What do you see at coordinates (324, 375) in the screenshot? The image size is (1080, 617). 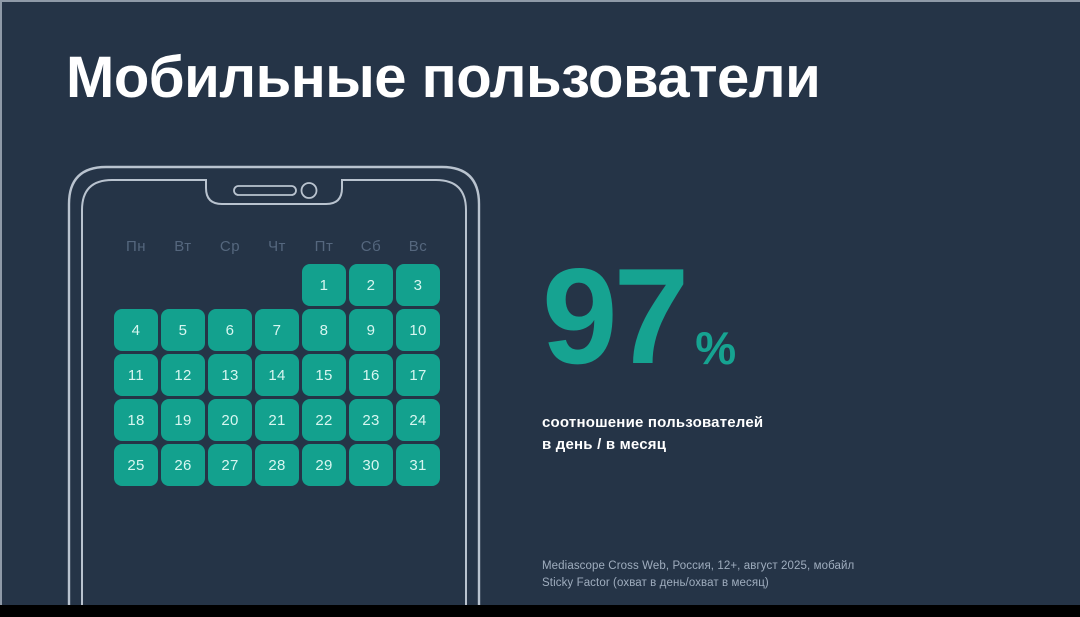 I see `calendar-day-cell: 15` at bounding box center [324, 375].